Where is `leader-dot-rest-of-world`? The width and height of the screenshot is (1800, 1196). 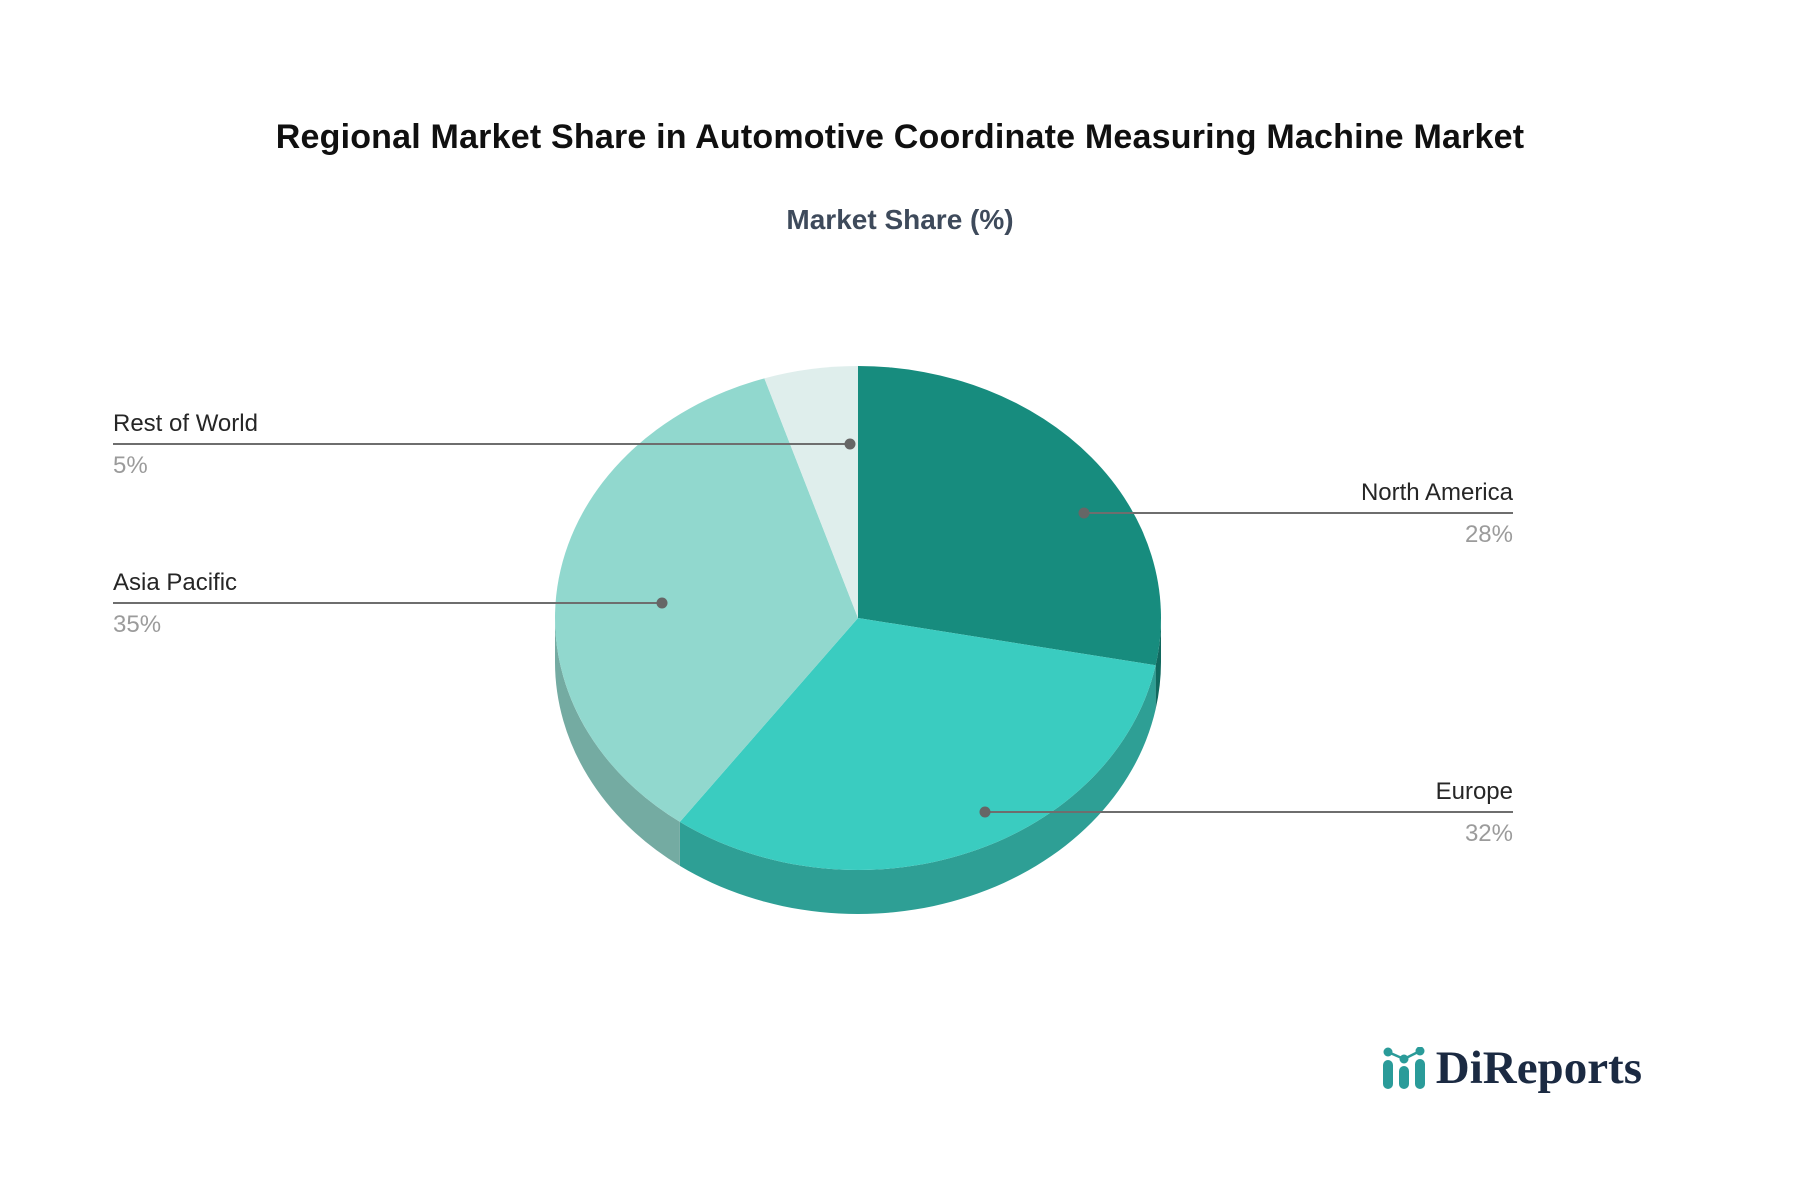 leader-dot-rest-of-world is located at coordinates (850, 444).